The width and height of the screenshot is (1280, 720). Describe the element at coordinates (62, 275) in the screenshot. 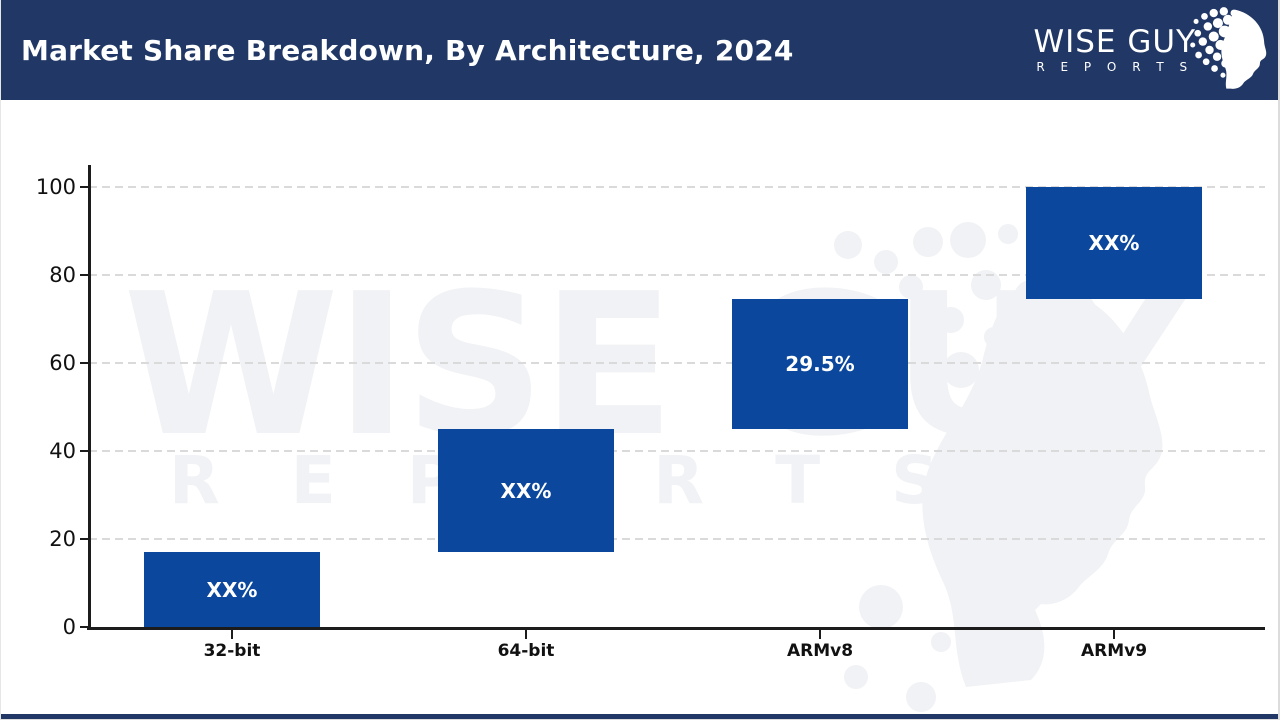

I see `y-axis-tick-label: 80` at that location.